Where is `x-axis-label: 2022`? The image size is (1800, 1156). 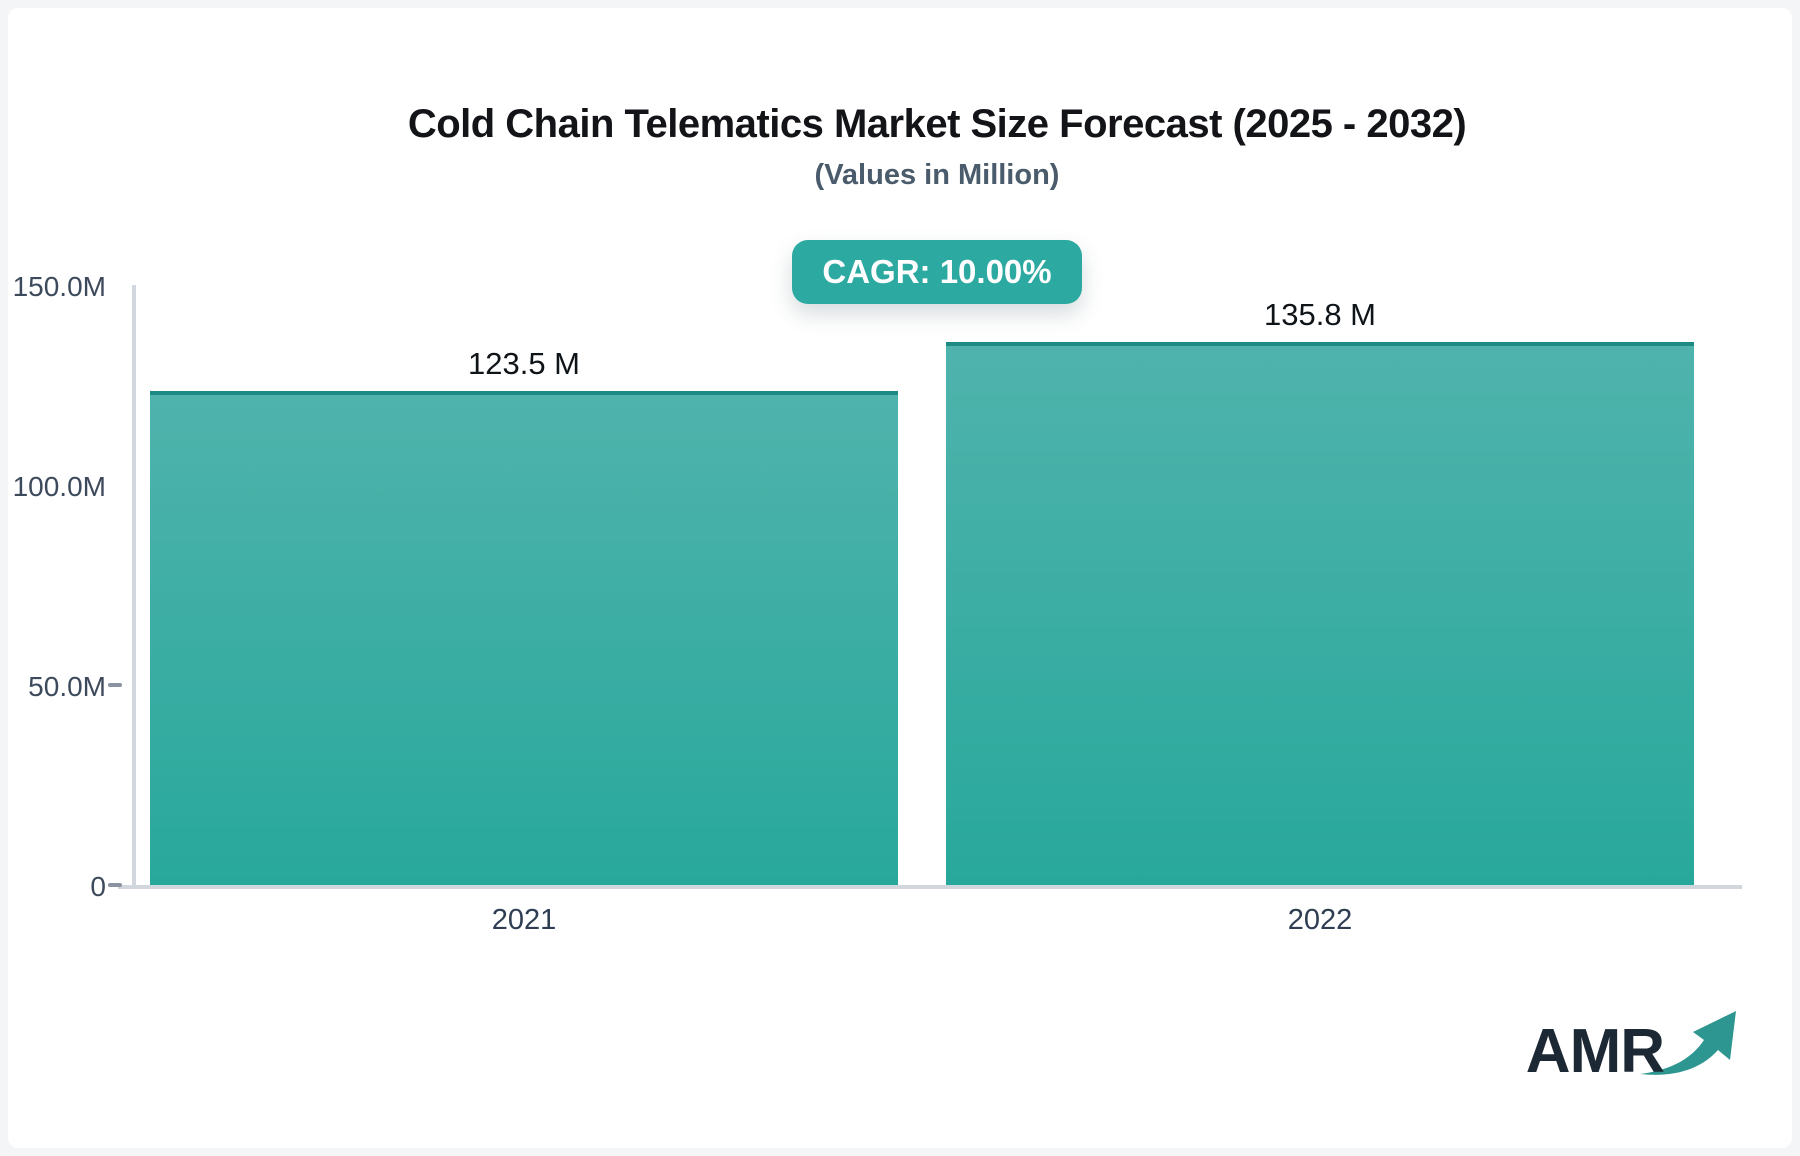
x-axis-label: 2022 is located at coordinates (1320, 920).